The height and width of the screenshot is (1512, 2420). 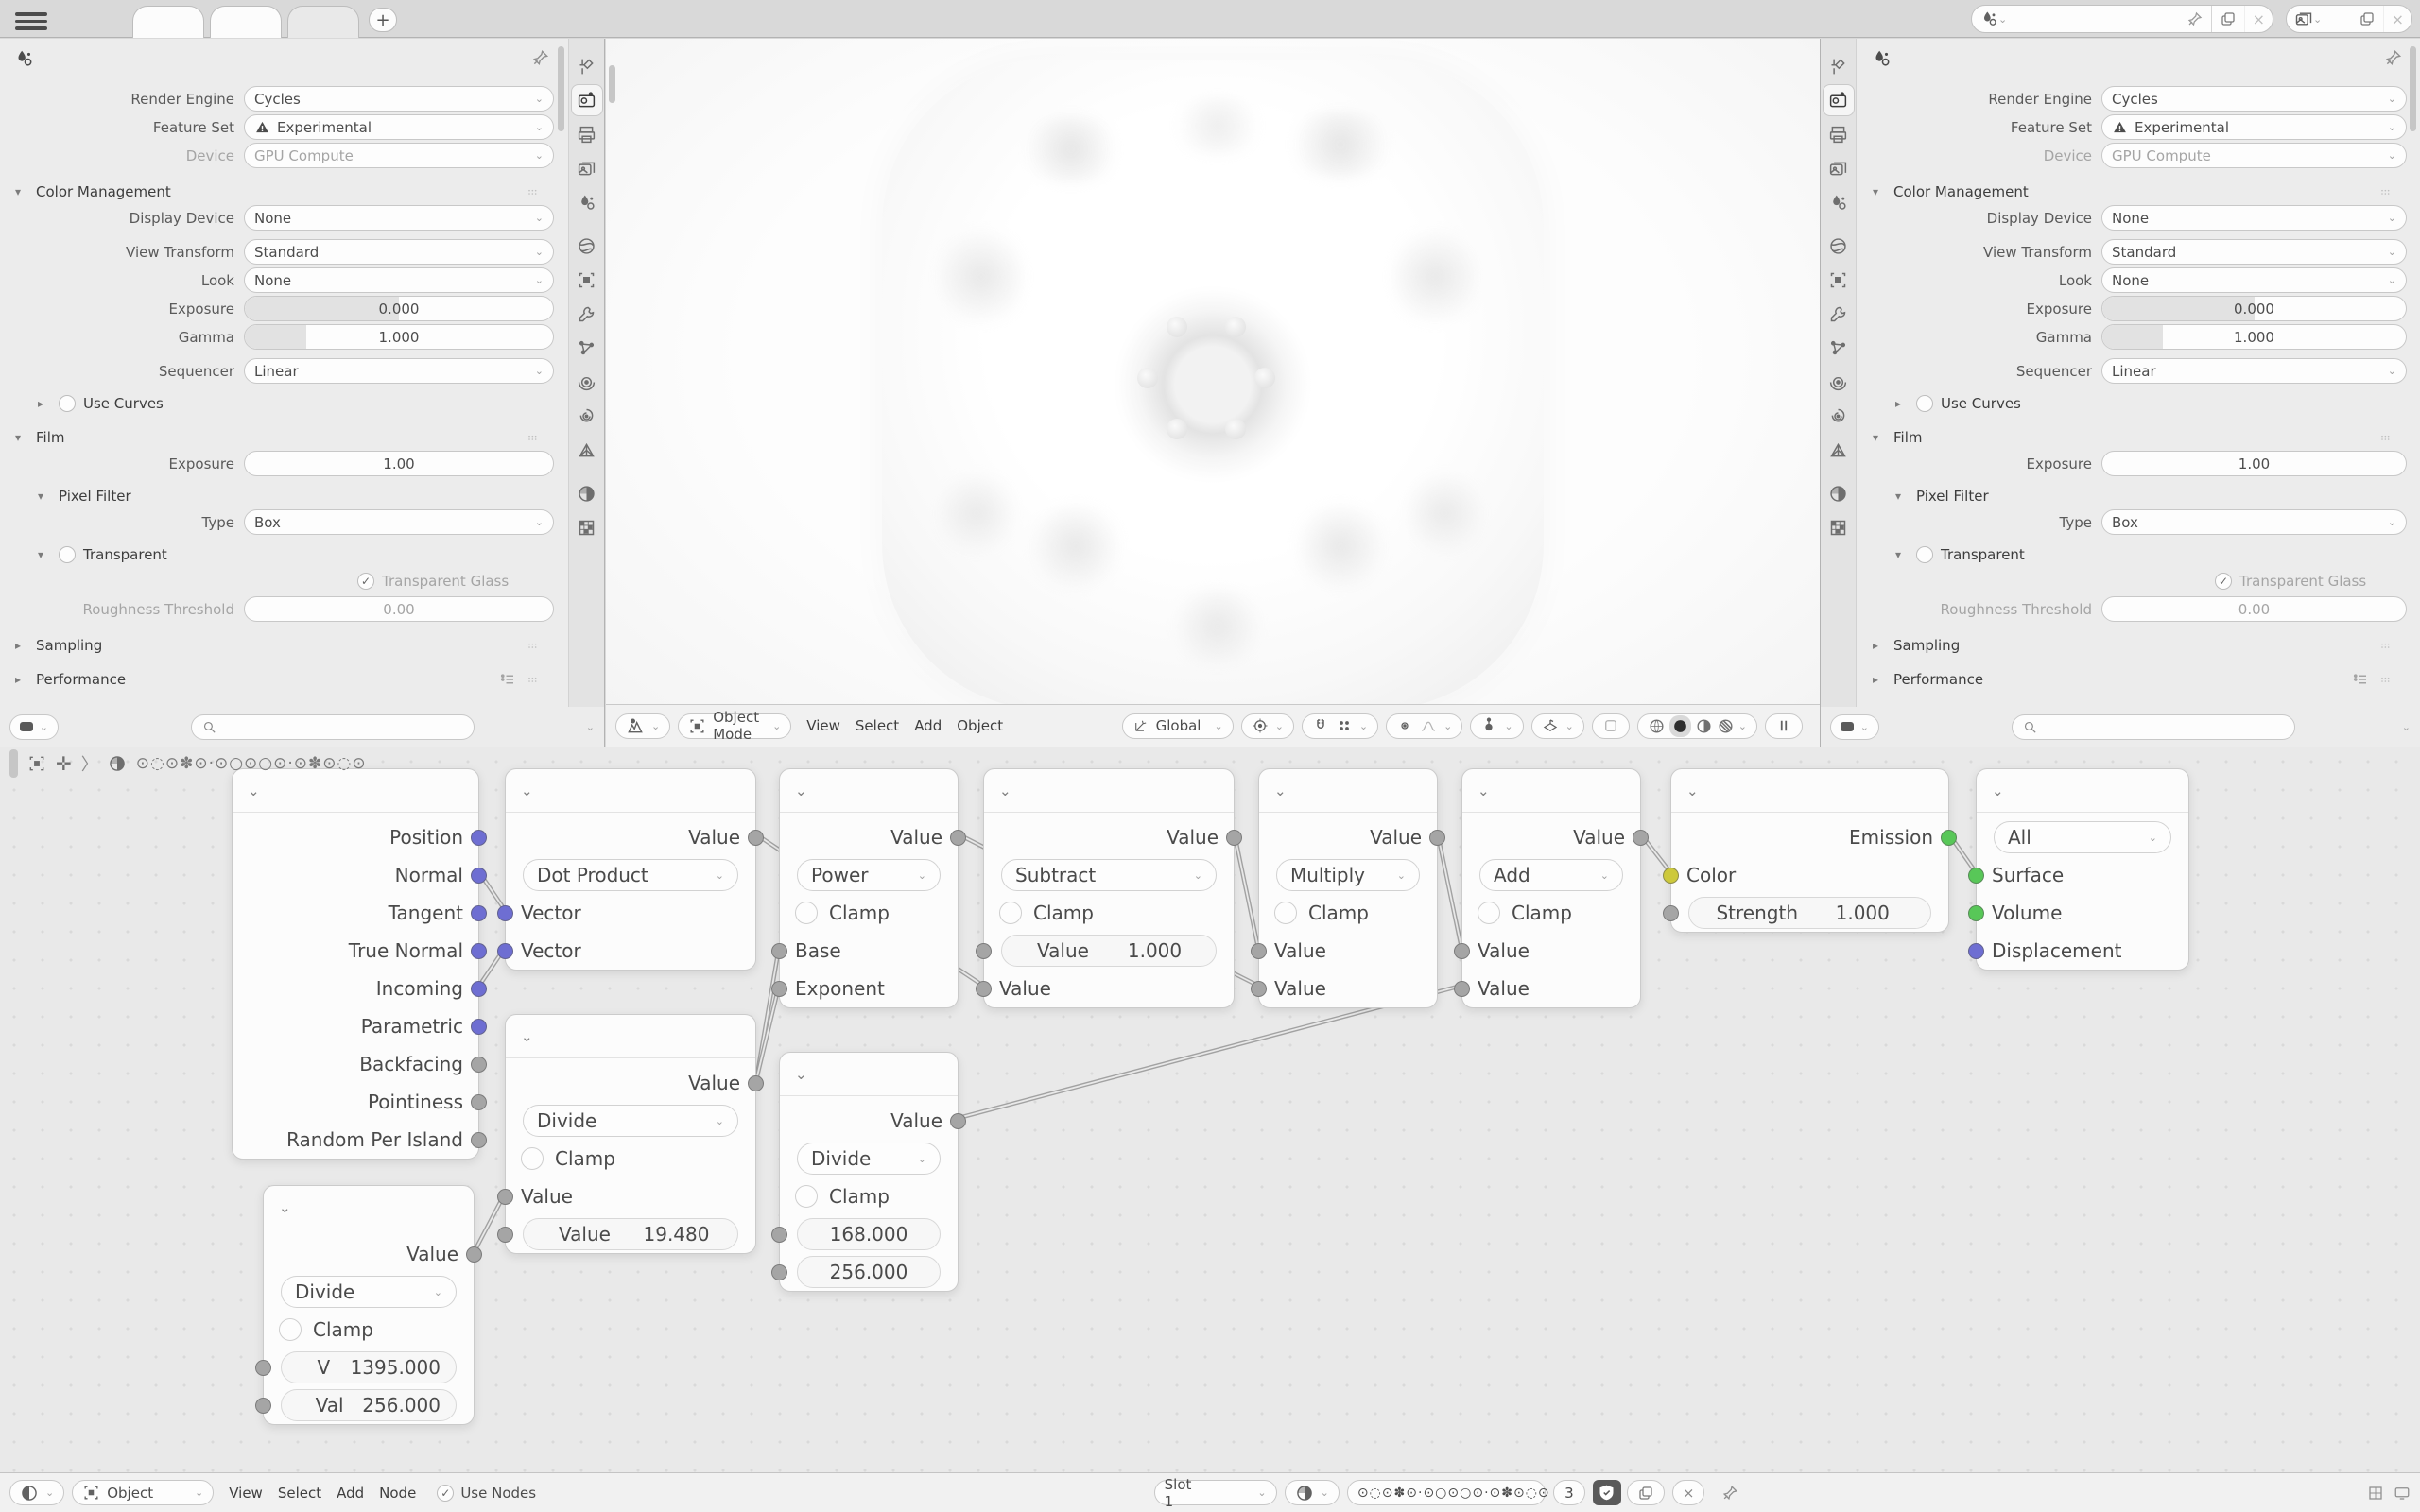 What do you see at coordinates (587, 382) in the screenshot?
I see `properties-tab-physics` at bounding box center [587, 382].